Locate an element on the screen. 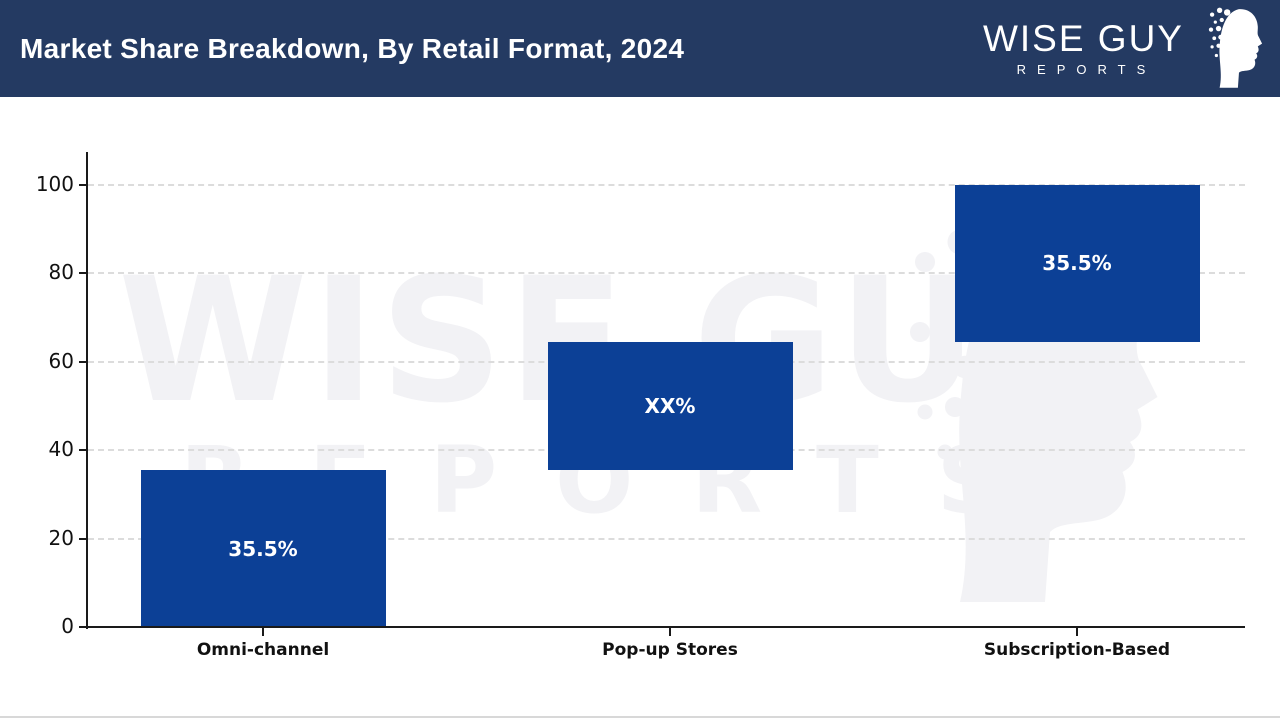 This screenshot has width=1280, height=720. wise-guy-logo: WISE GUY REPORTS is located at coordinates (1123, 49).